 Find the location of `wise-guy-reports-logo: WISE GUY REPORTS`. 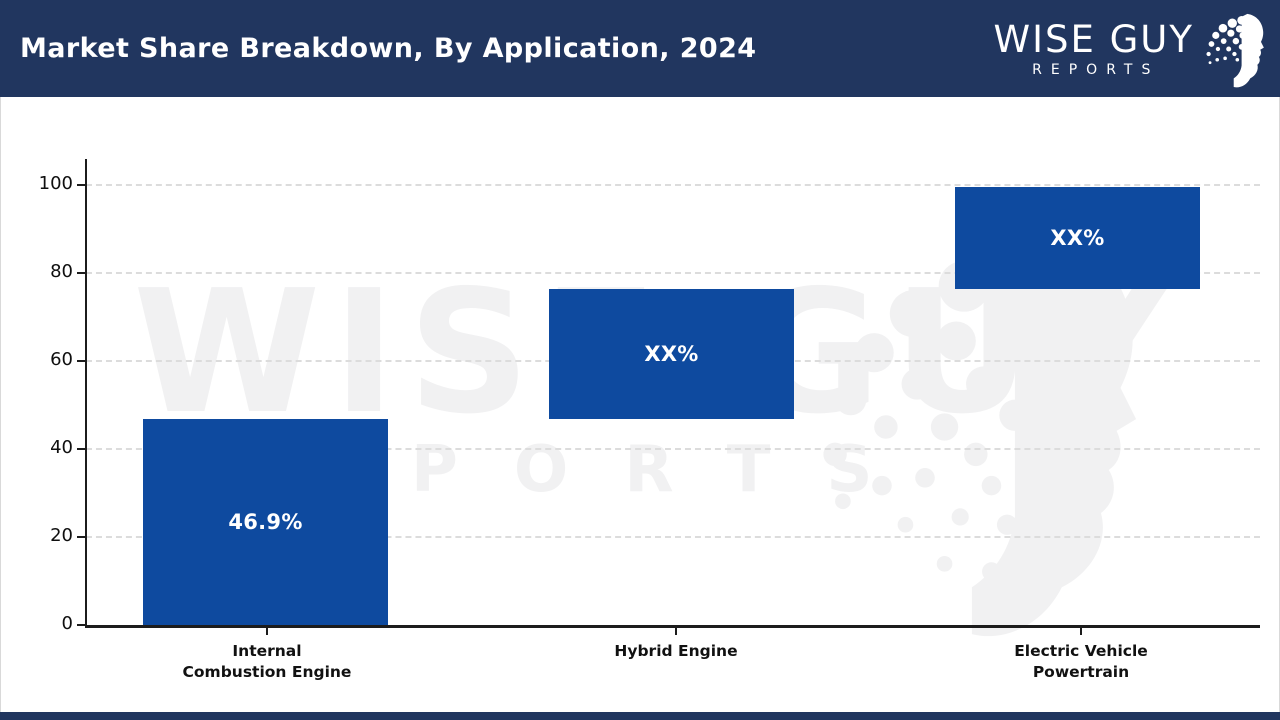

wise-guy-reports-logo: WISE GUY REPORTS is located at coordinates (1130, 49).